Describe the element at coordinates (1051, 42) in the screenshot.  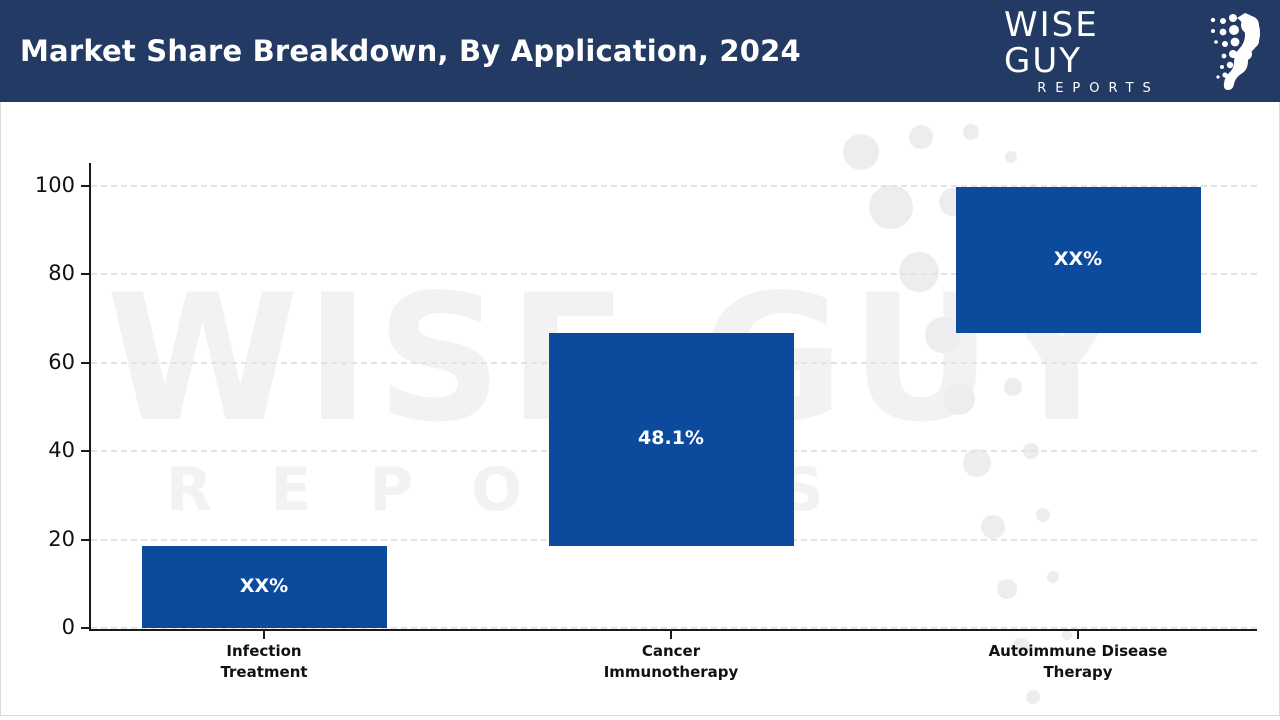
I see `logo-wiseguy-label: WISE GUY` at that location.